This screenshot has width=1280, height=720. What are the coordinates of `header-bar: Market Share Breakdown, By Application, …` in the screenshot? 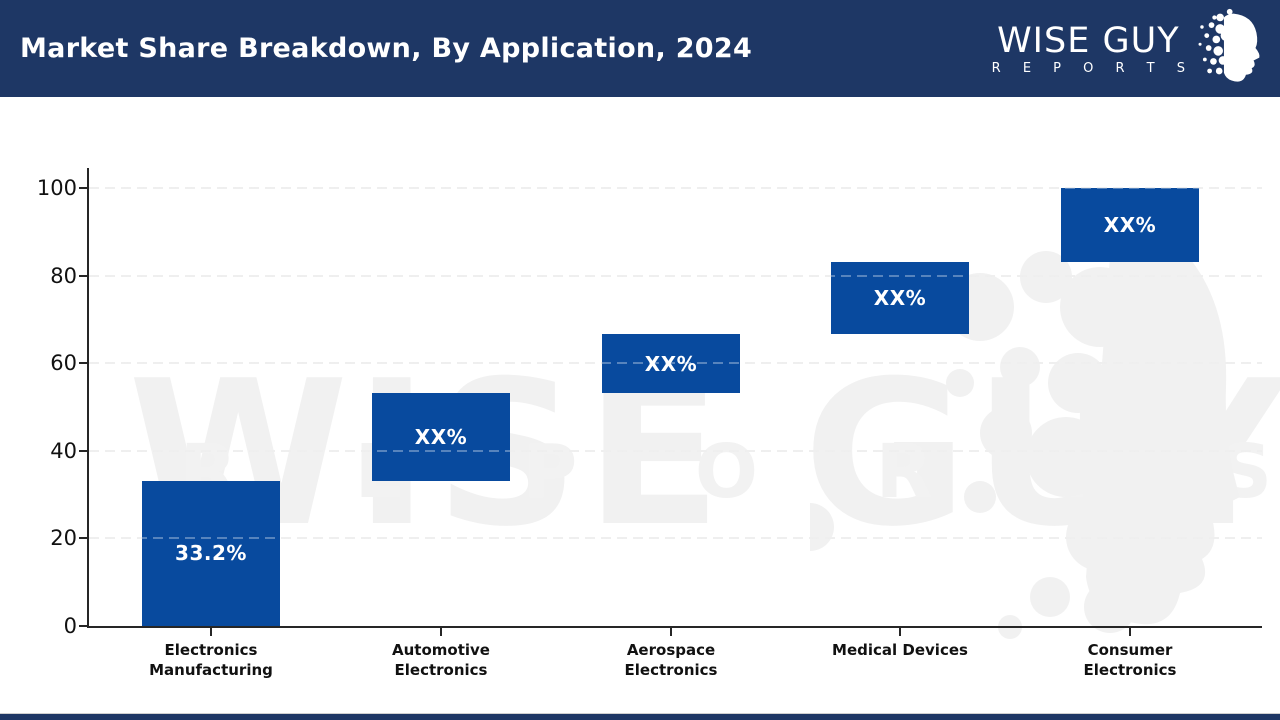 It's located at (640, 48).